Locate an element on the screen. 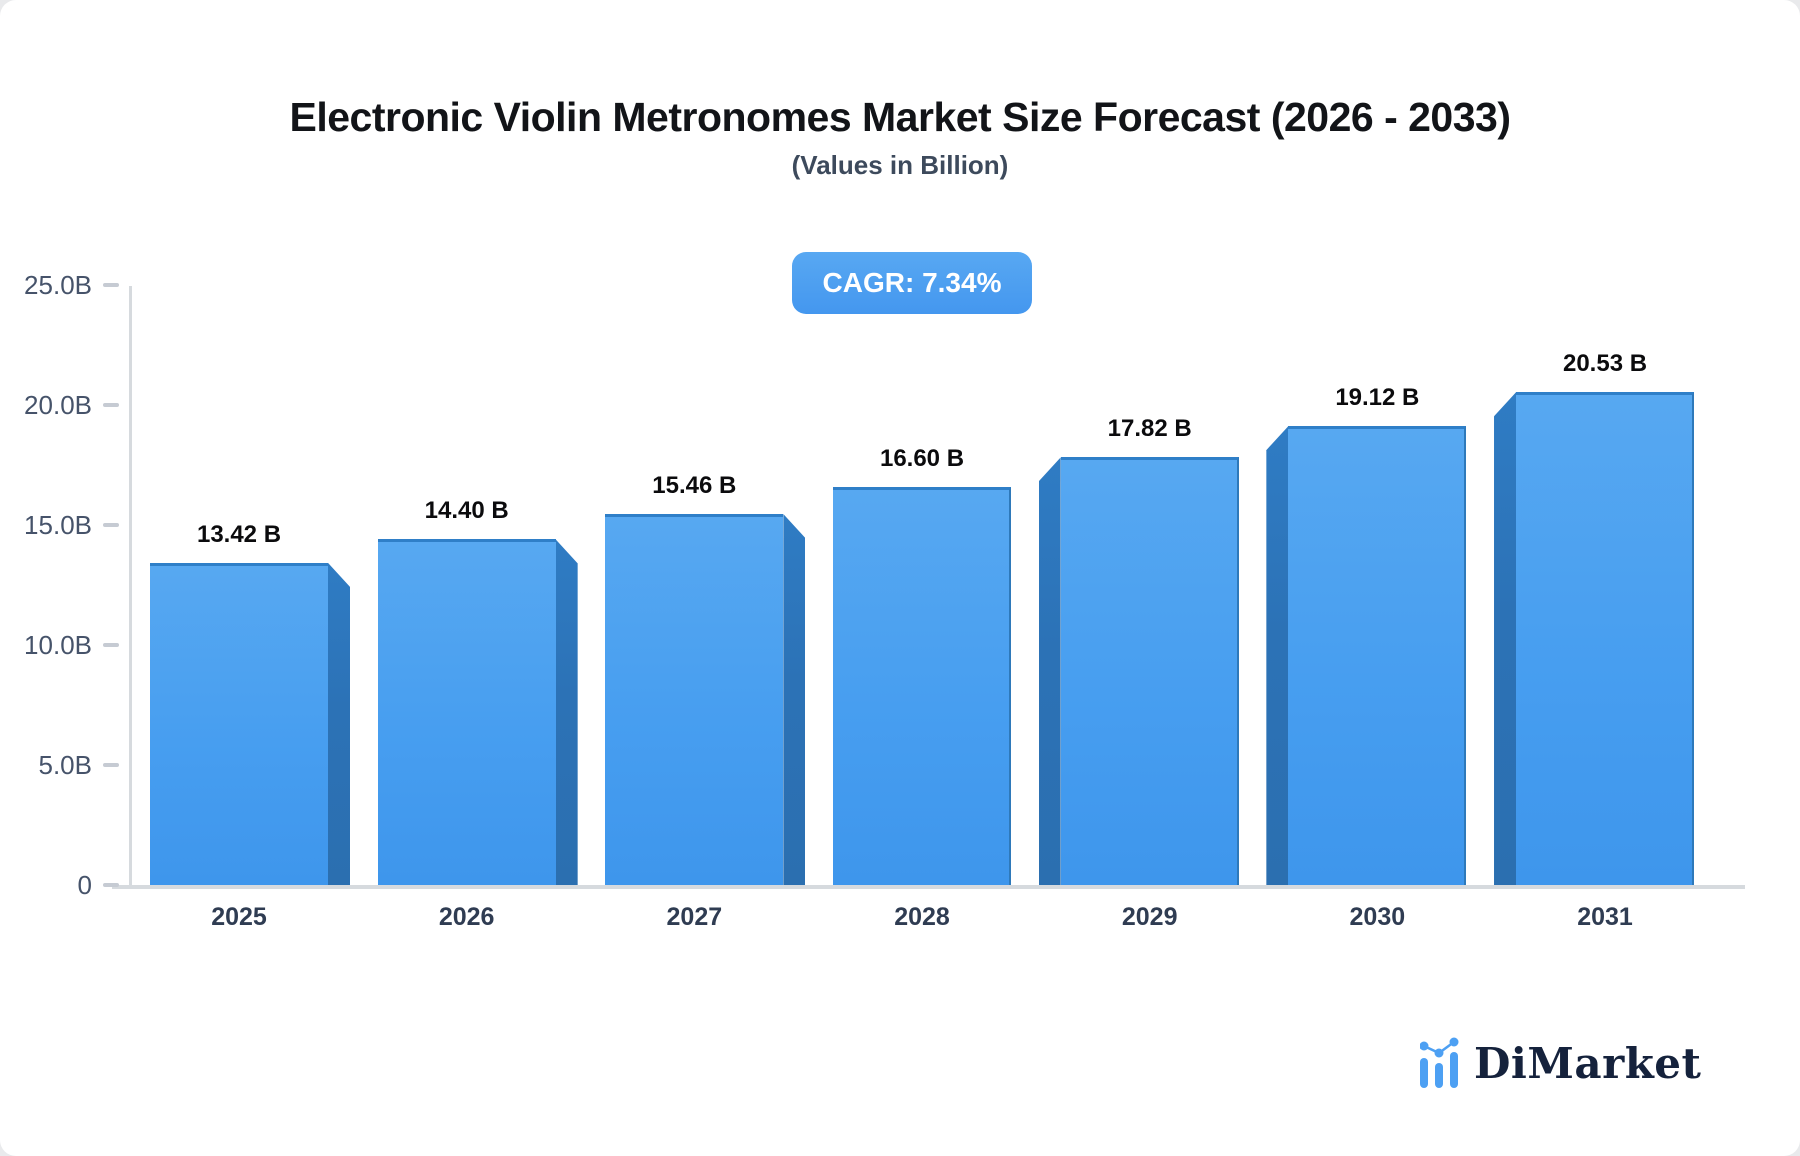 This screenshot has height=1156, width=1800. y-axis-label: 25.0B is located at coordinates (58, 285).